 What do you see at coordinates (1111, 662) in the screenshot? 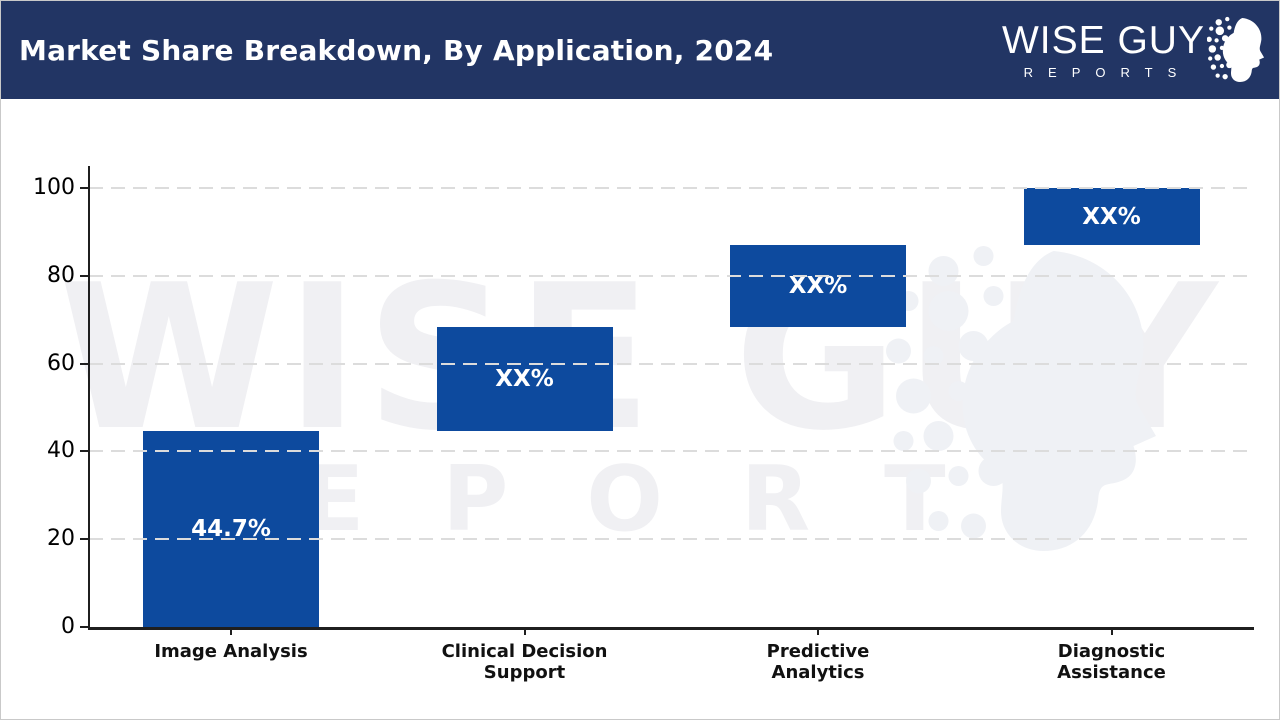
I see `category-label-4: Diagnostic Assistance` at bounding box center [1111, 662].